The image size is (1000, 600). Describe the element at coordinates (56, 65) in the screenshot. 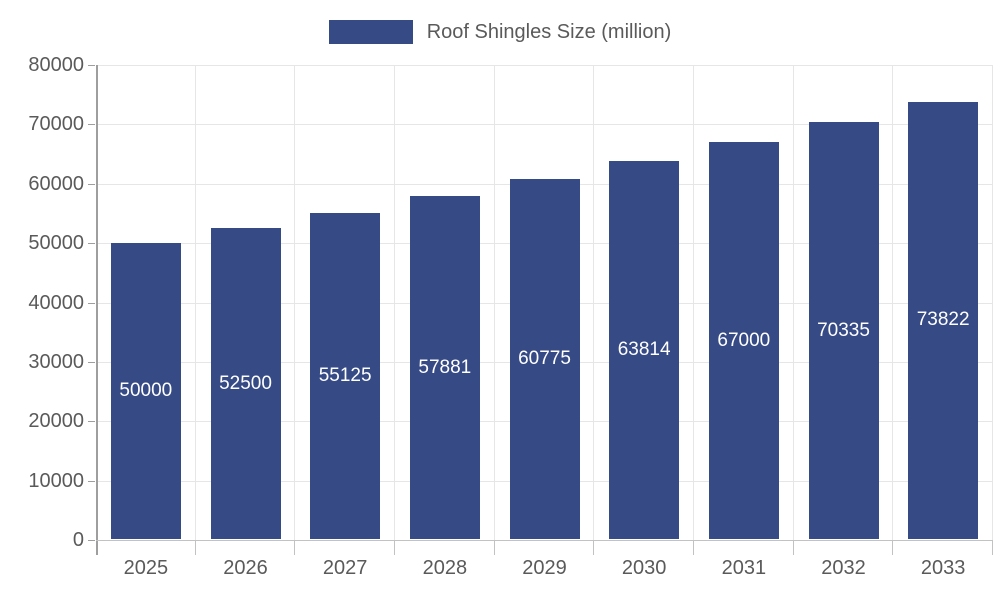

I see `y-tick-label: 80000` at that location.